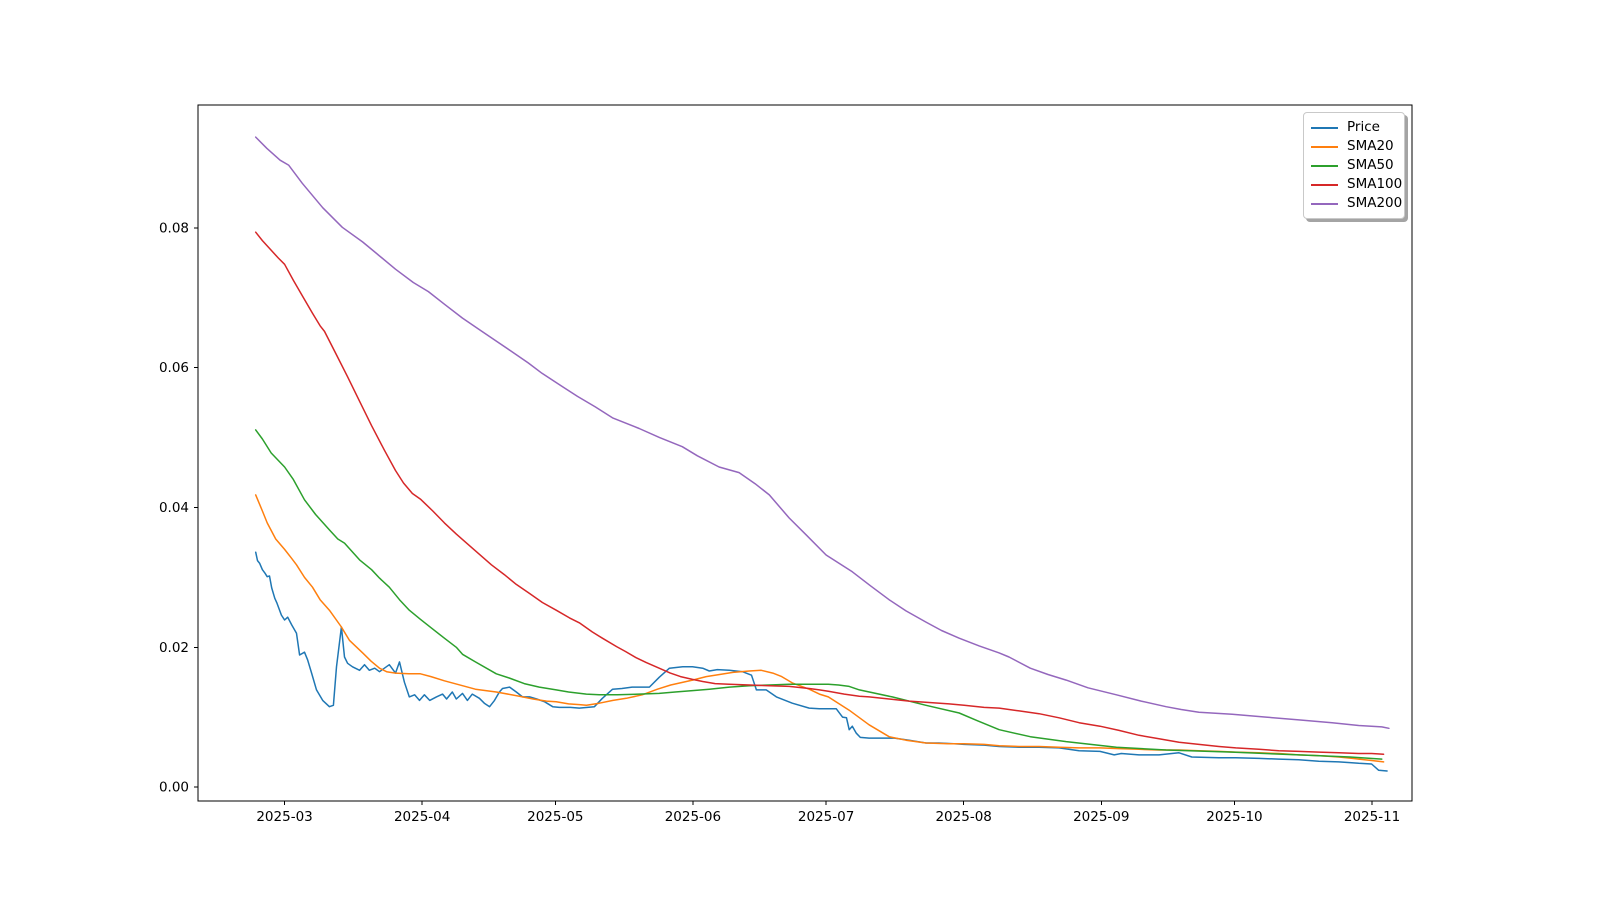 The image size is (1600, 900). I want to click on y-tick-label: 0.04, so click(174, 508).